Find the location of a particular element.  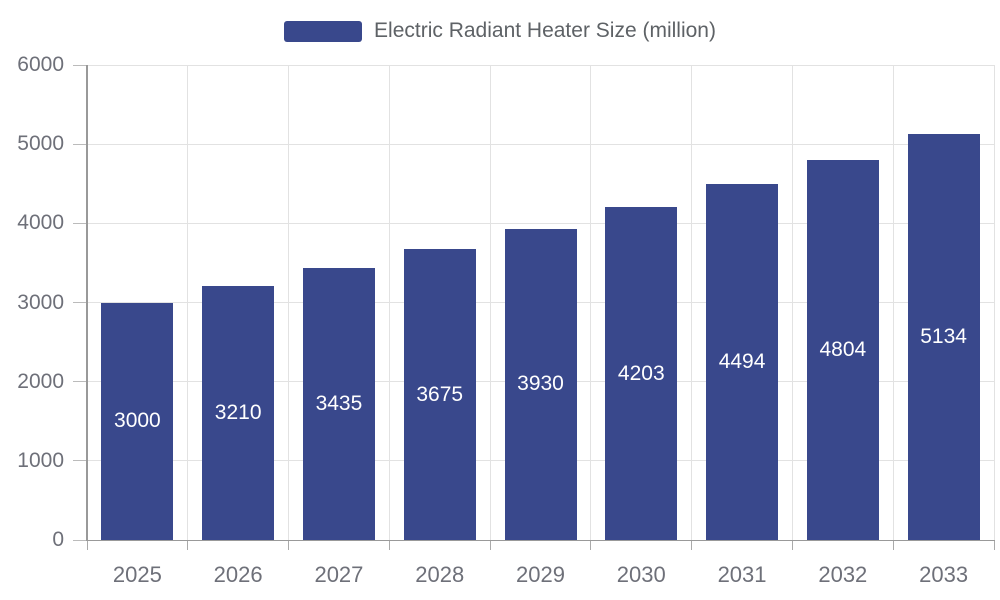

bar-value-label: 3435 is located at coordinates (339, 404).